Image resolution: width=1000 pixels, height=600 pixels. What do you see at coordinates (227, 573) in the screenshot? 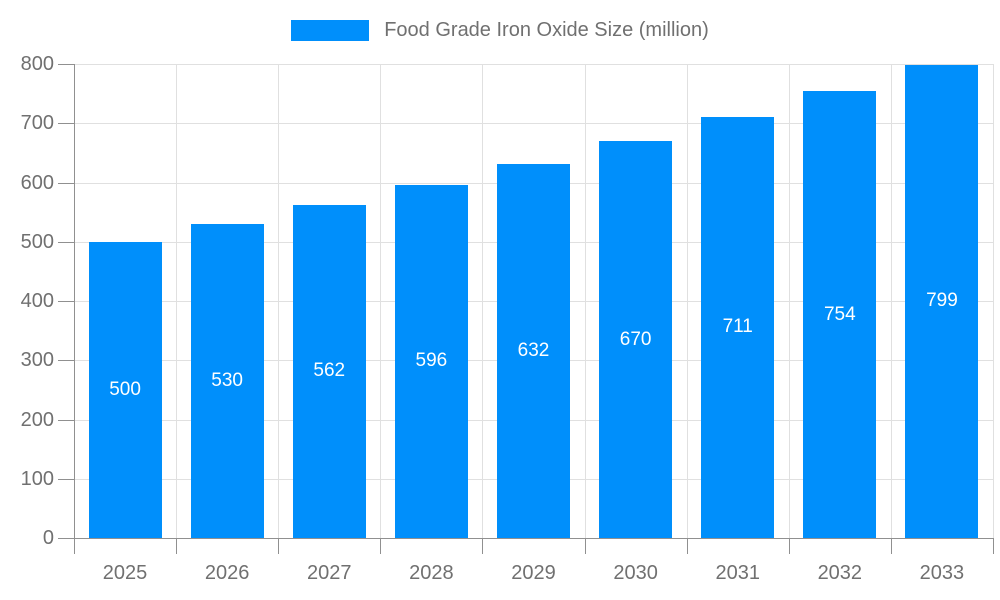
I see `x-axis-tick-label: 2026` at bounding box center [227, 573].